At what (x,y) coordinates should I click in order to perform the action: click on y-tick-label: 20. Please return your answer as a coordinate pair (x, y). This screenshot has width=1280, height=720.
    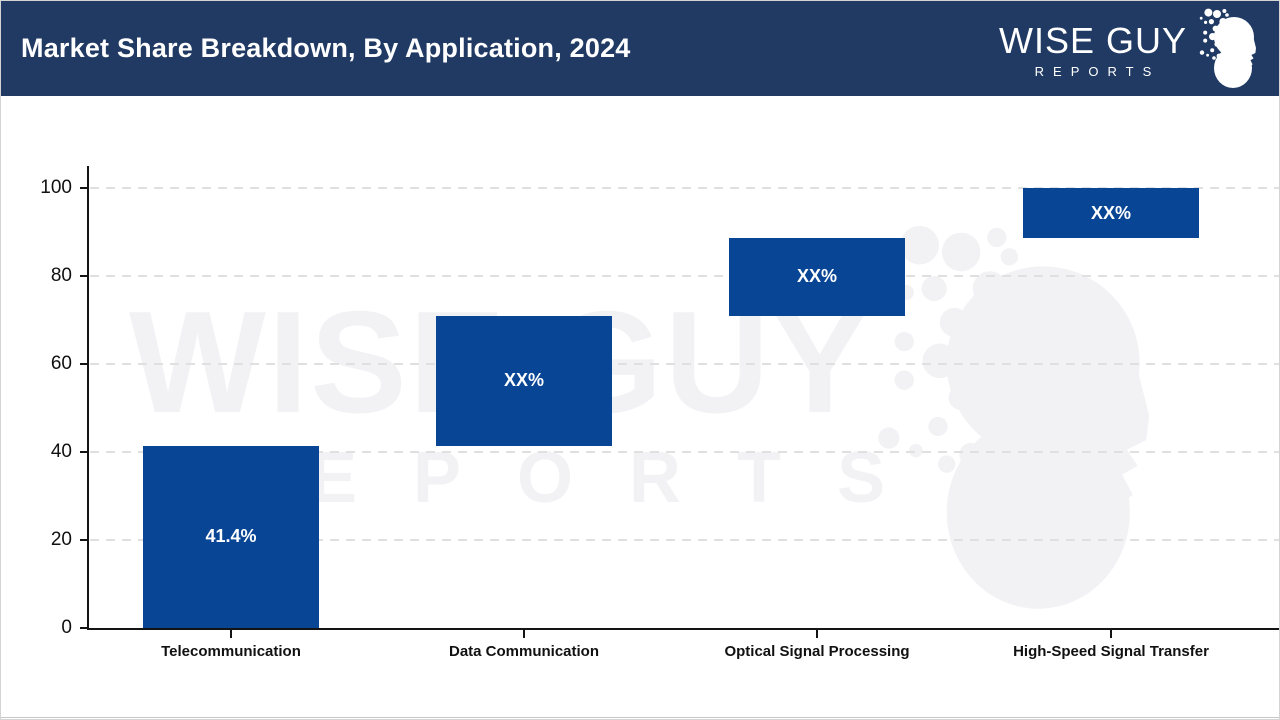
    Looking at the image, I should click on (61, 539).